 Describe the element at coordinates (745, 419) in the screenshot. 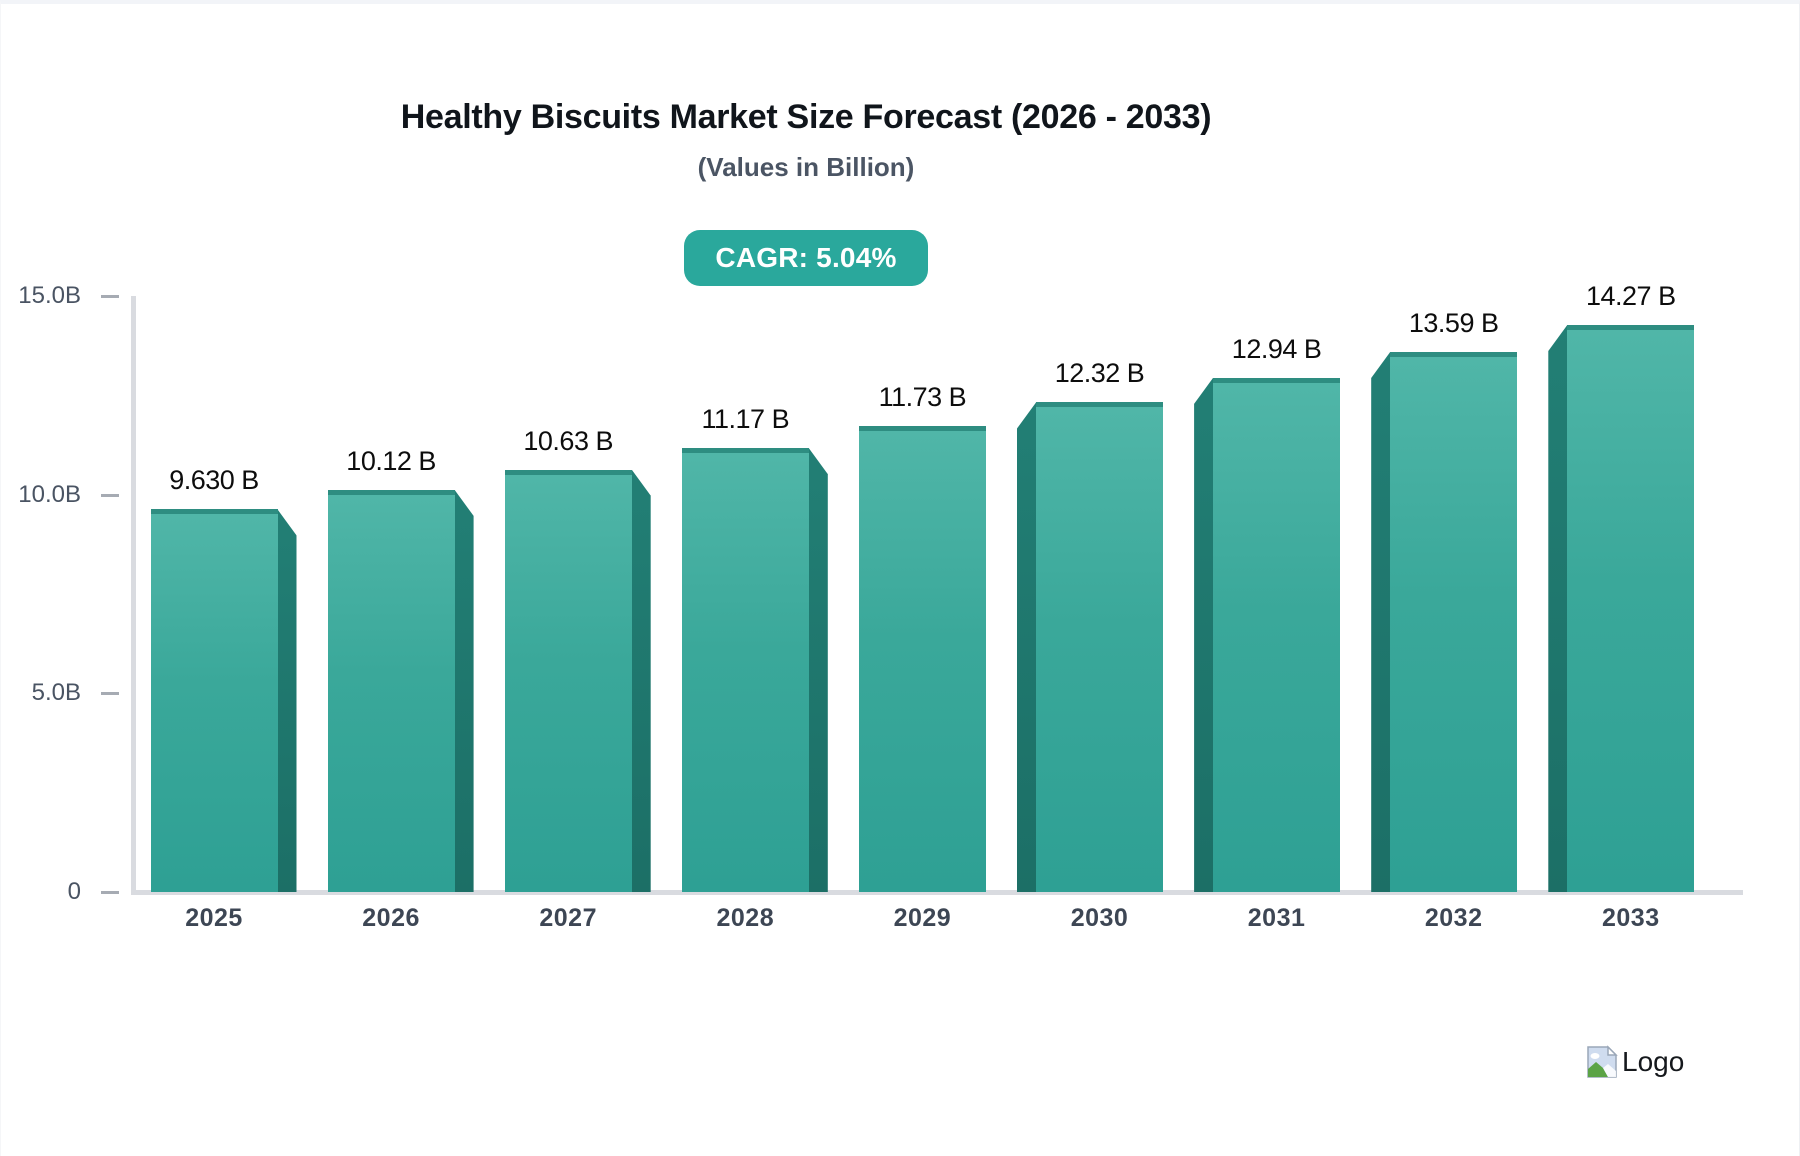

I see `value-label-2028: 11.17 B` at that location.